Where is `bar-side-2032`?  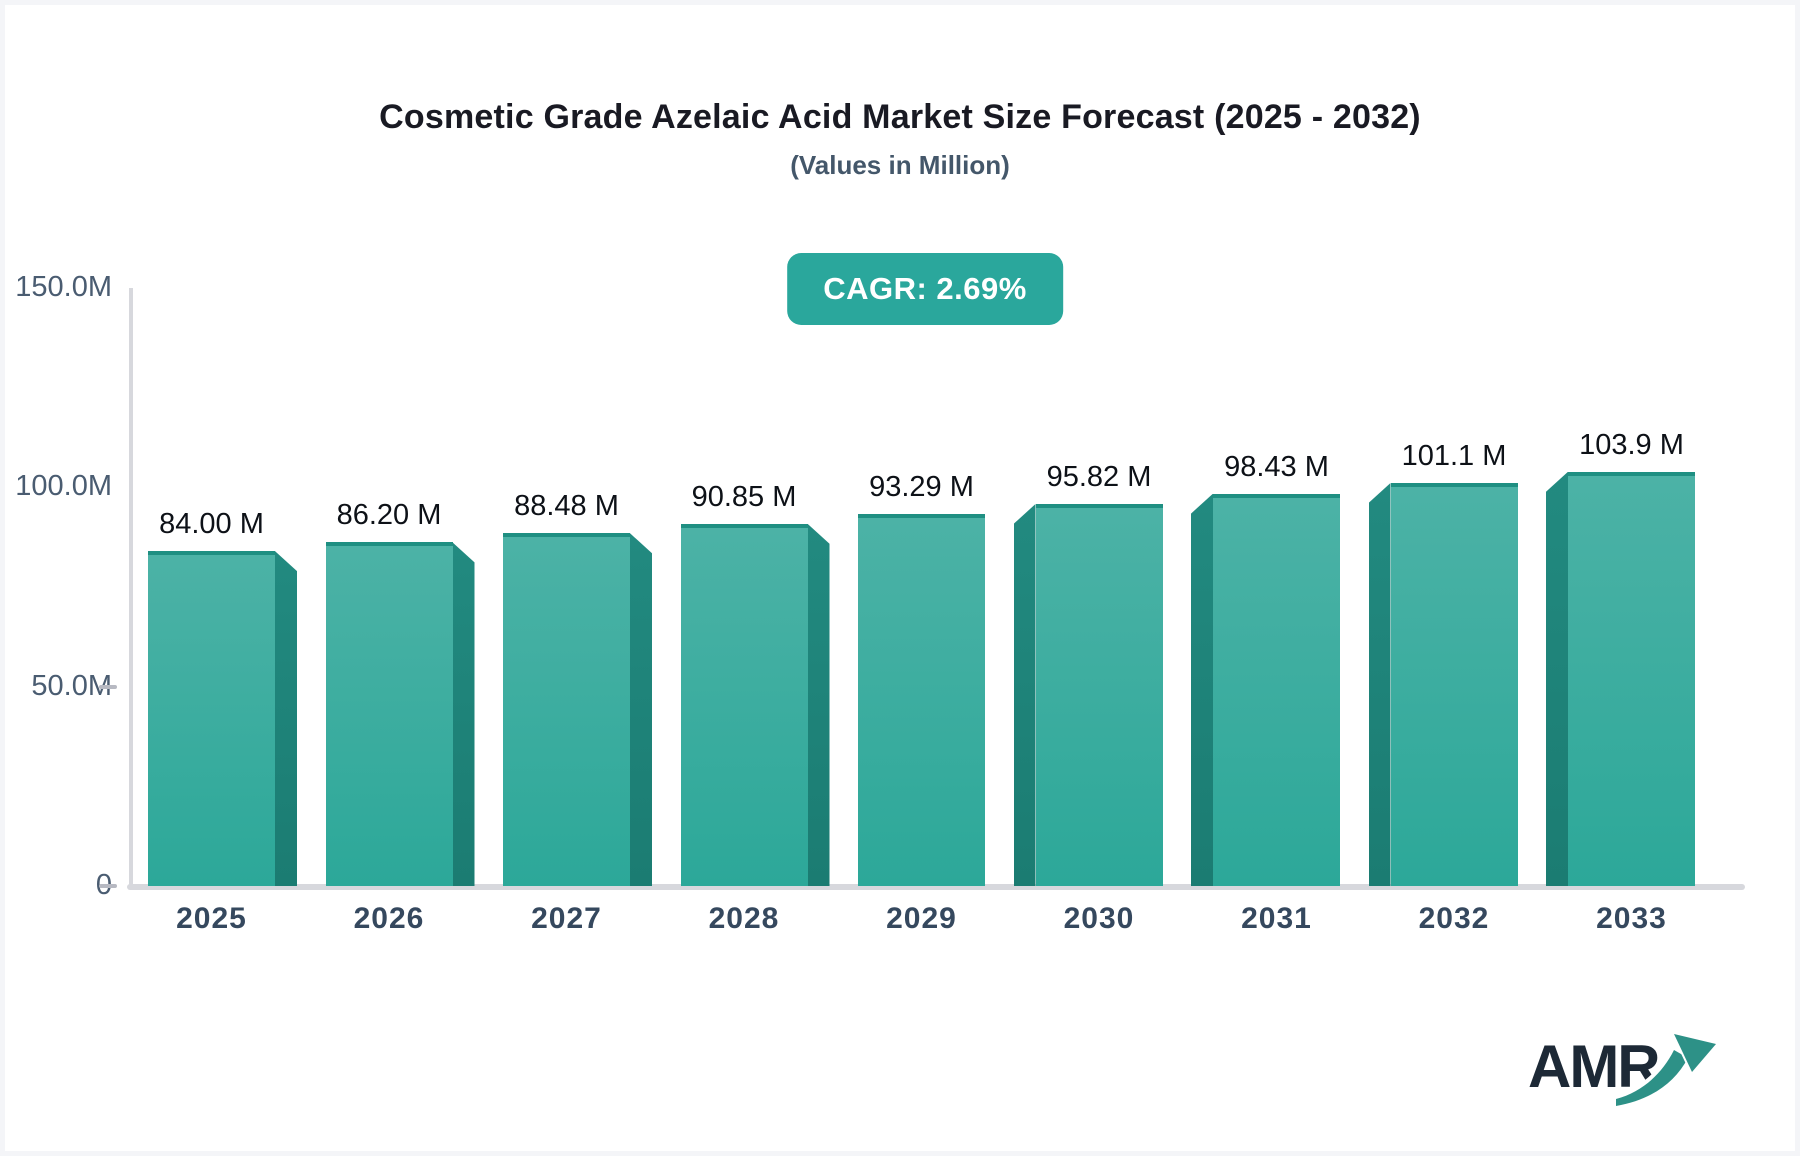
bar-side-2032 is located at coordinates (1379, 684).